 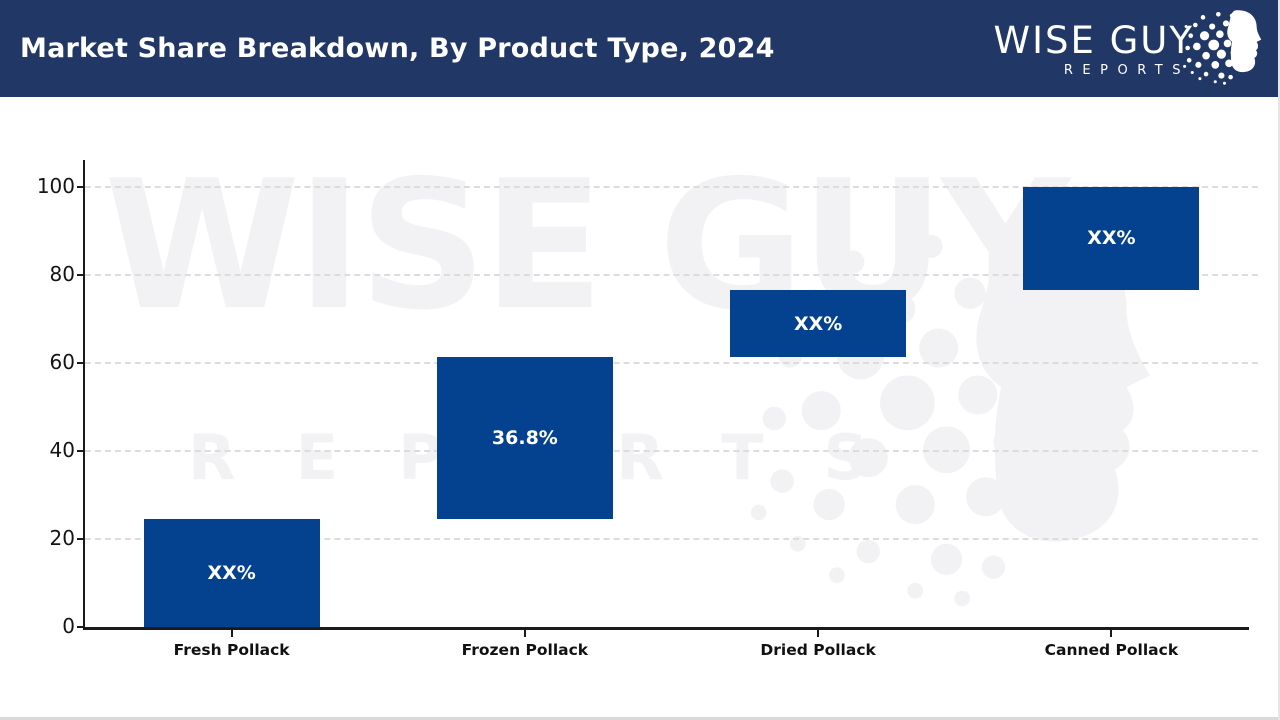 What do you see at coordinates (68, 626) in the screenshot?
I see `y-axis-tick-label: 0` at bounding box center [68, 626].